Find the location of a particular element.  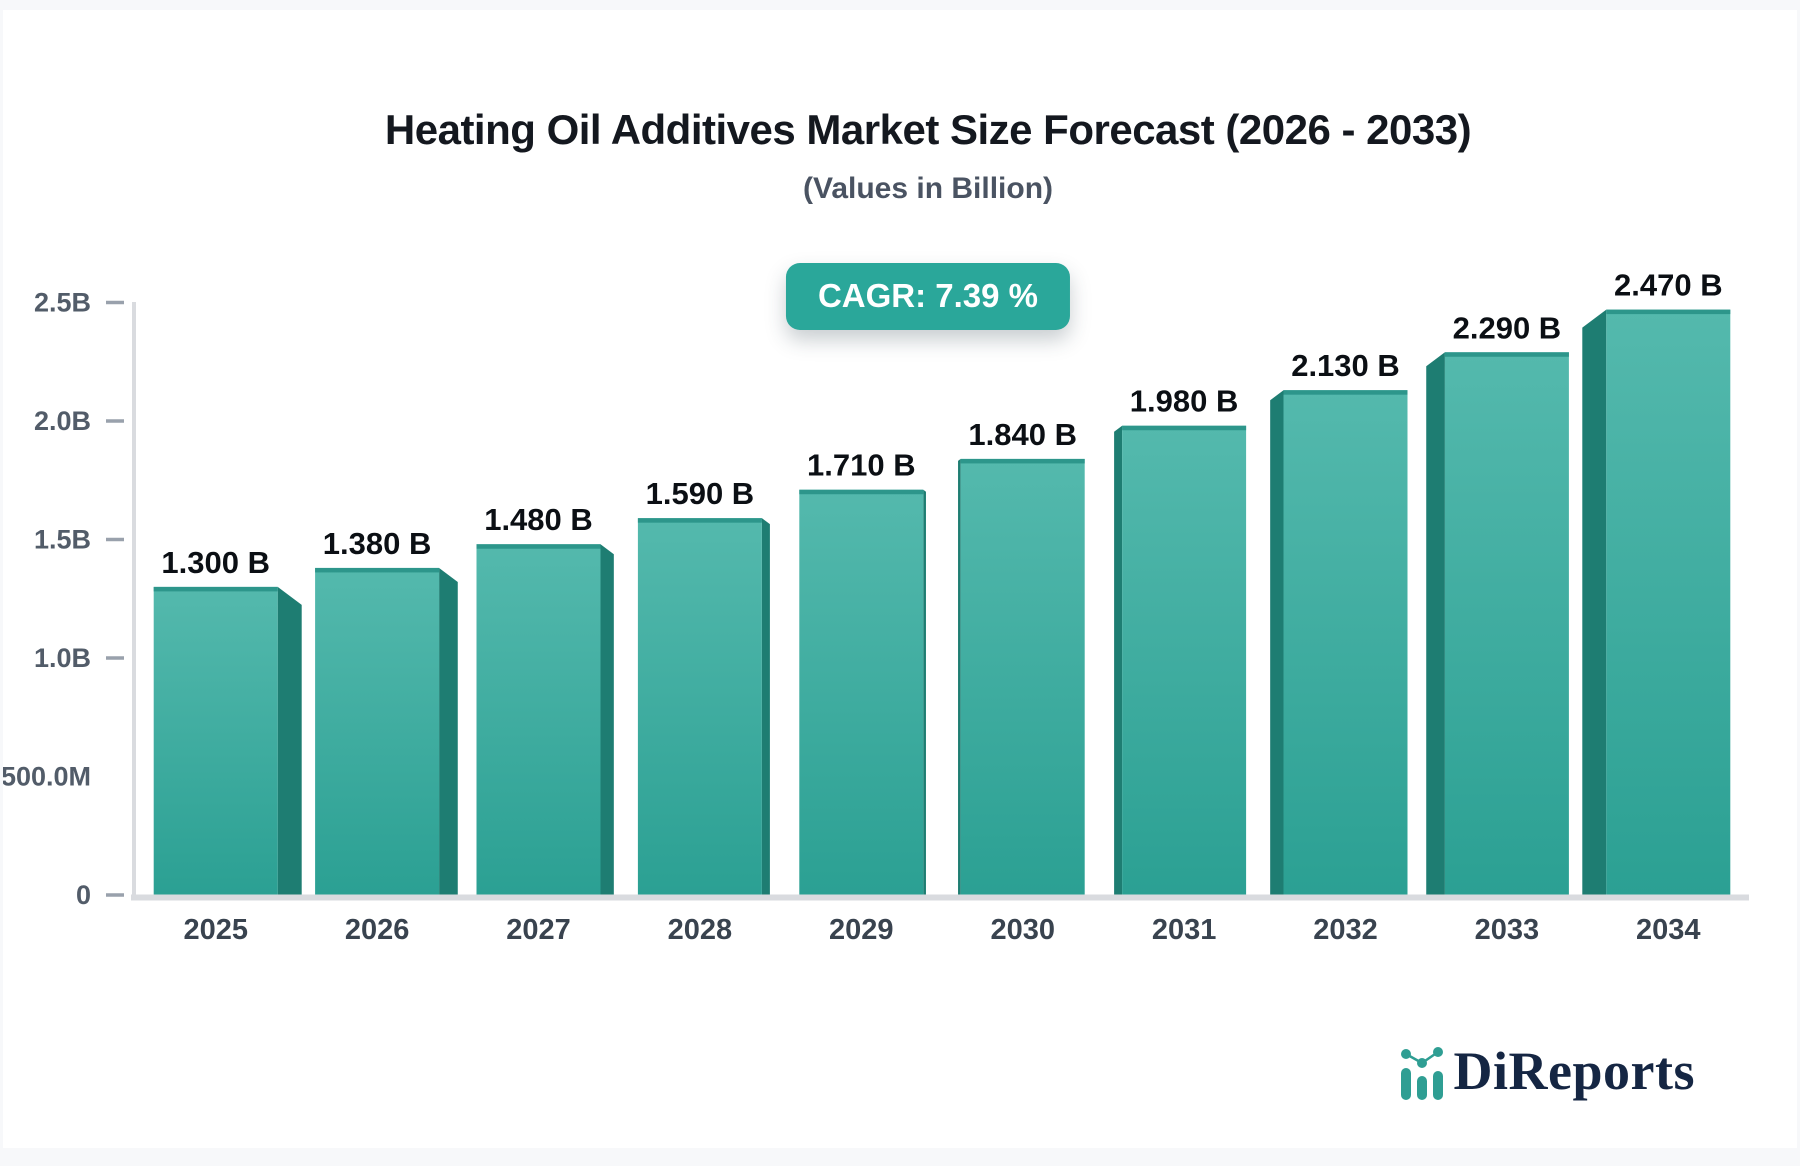

bar-value-label: 2.130 B is located at coordinates (1345, 365).